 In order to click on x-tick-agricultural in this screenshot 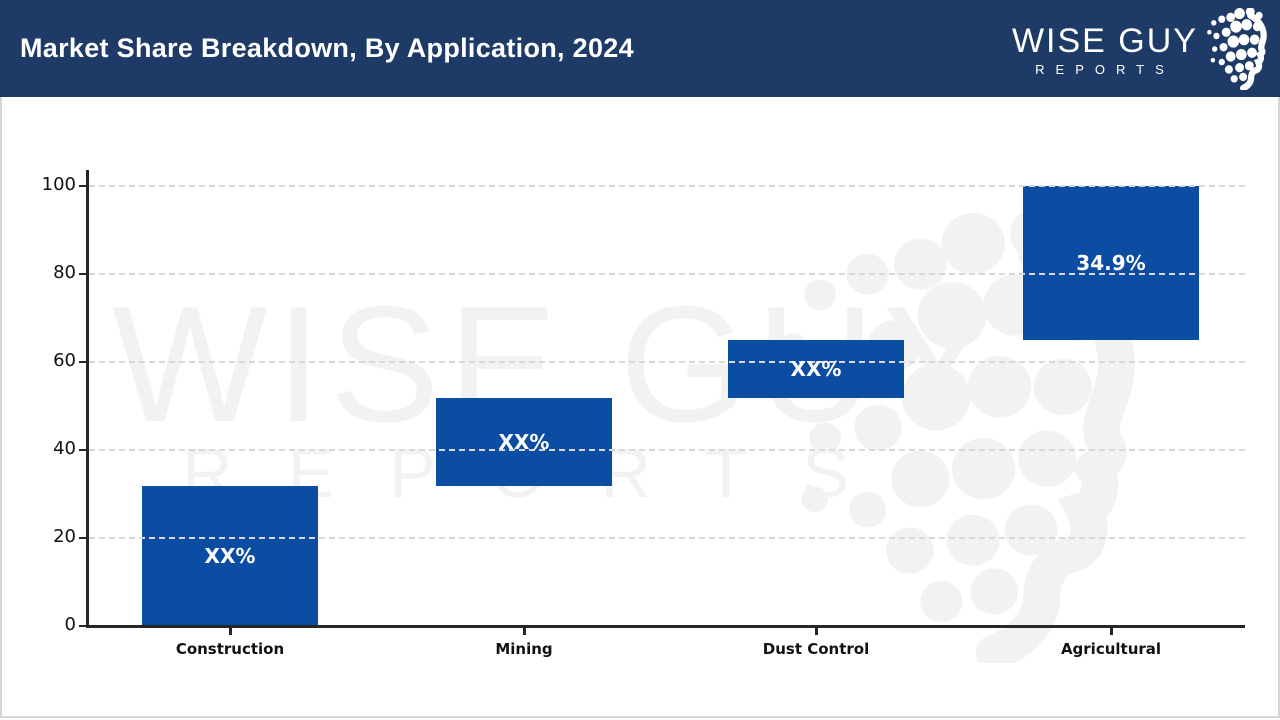, I will do `click(1111, 631)`.